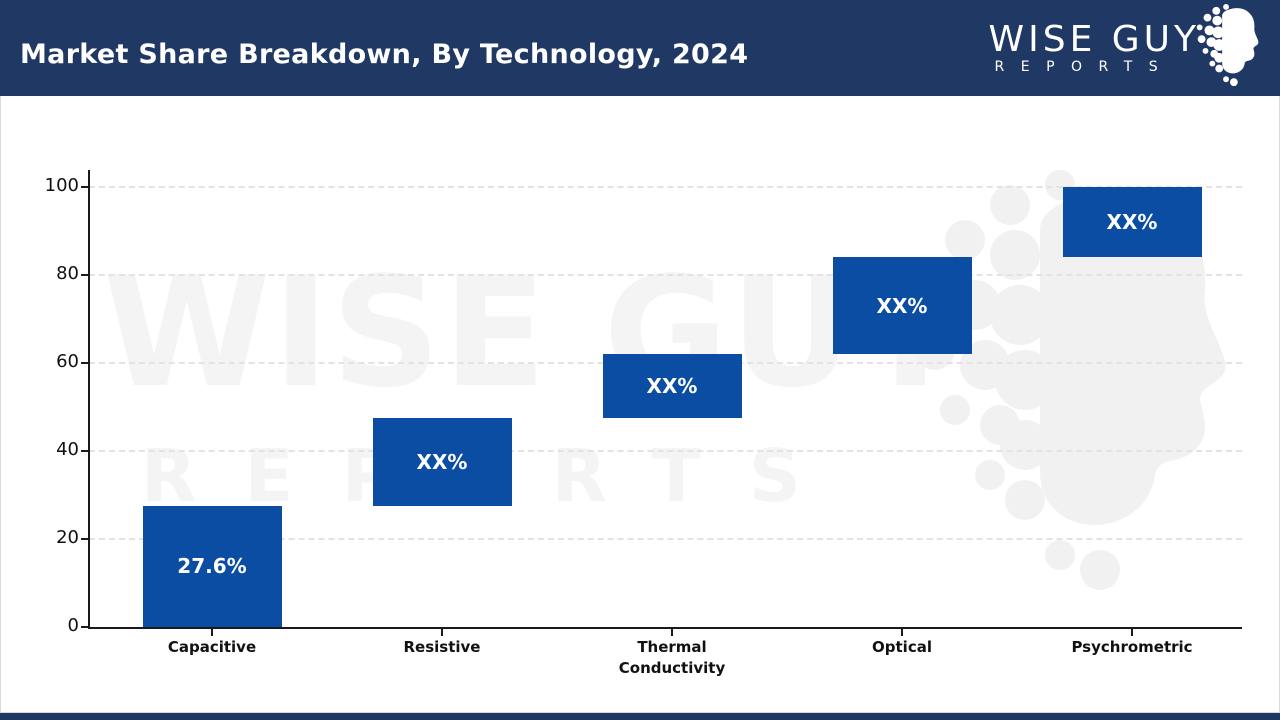  Describe the element at coordinates (61, 185) in the screenshot. I see `y-tick-label-100: 100` at that location.